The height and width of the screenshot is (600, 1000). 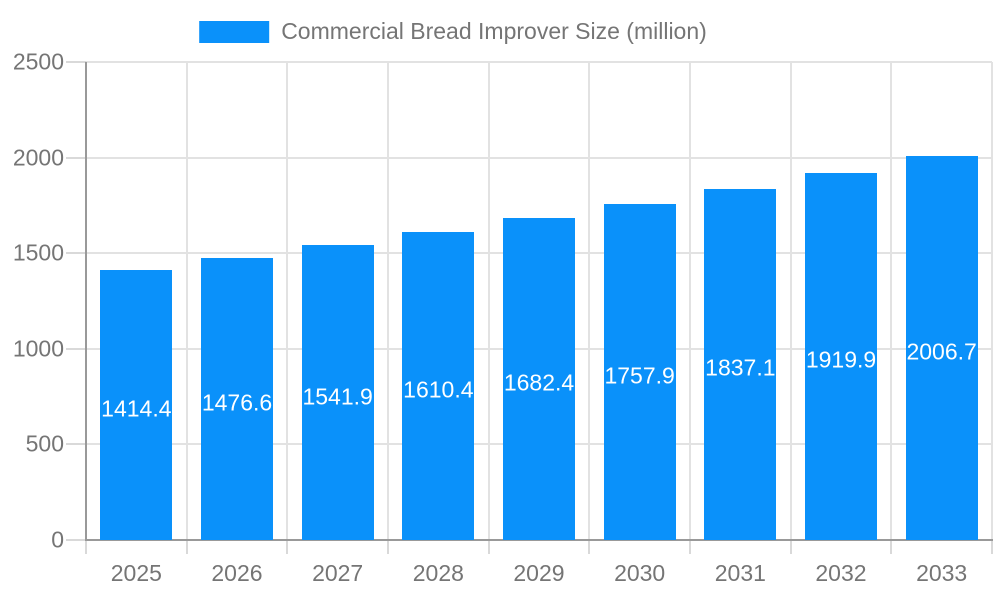 I want to click on bar-2029, so click(x=539, y=379).